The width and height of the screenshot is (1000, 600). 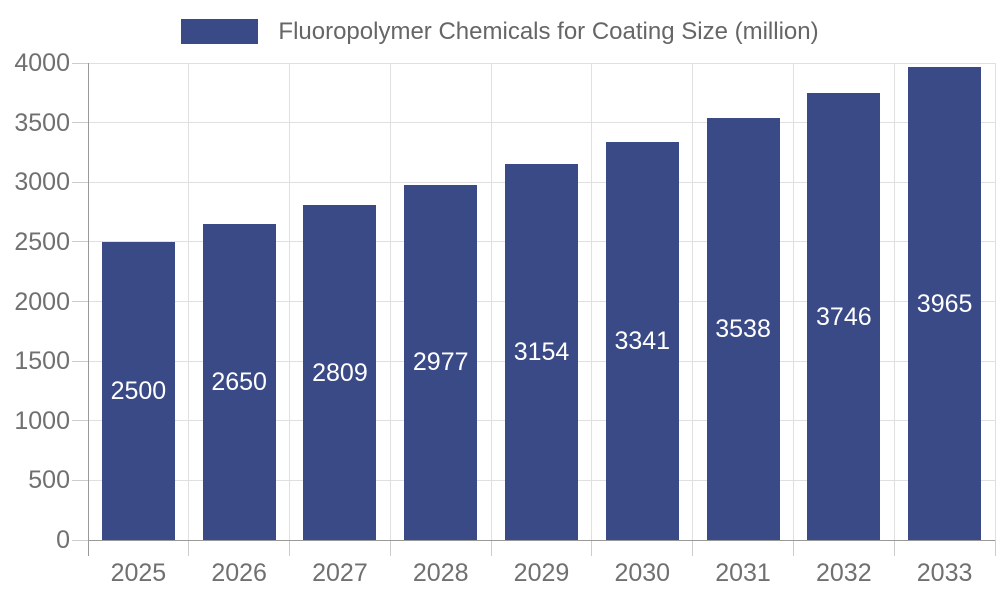 I want to click on y-axis-tick-label: 2000, so click(x=42, y=301).